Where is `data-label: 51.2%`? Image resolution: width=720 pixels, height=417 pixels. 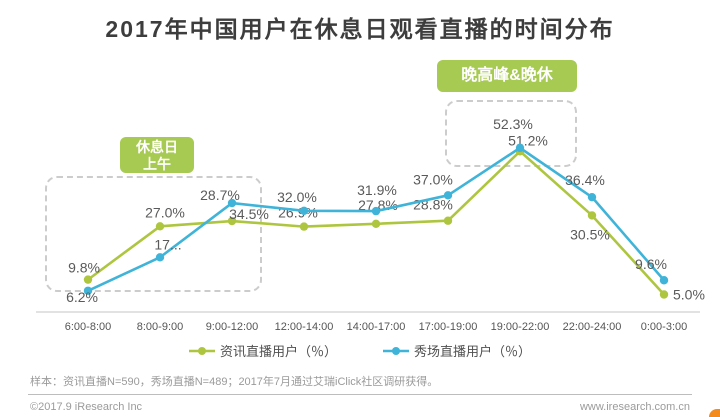
data-label: 51.2% is located at coordinates (528, 140).